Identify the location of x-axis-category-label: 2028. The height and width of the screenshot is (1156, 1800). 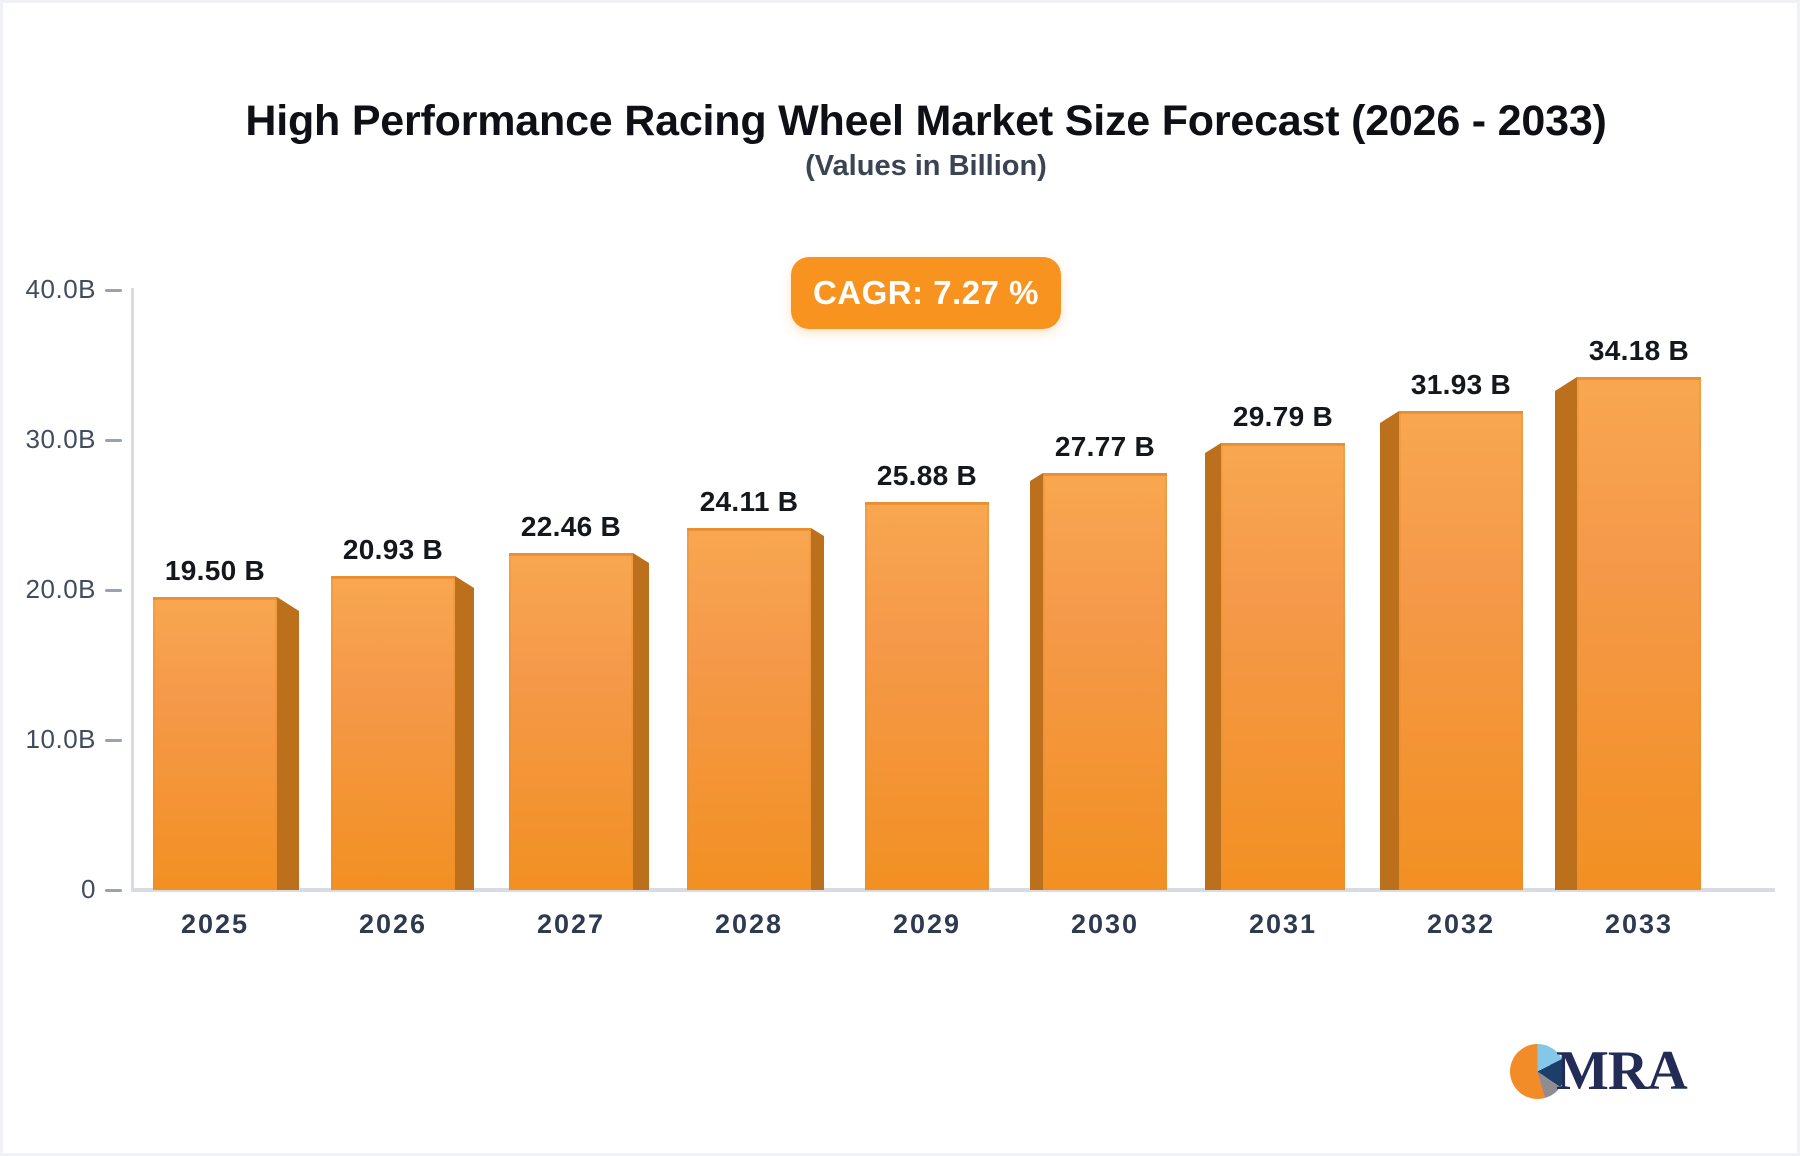
(749, 924).